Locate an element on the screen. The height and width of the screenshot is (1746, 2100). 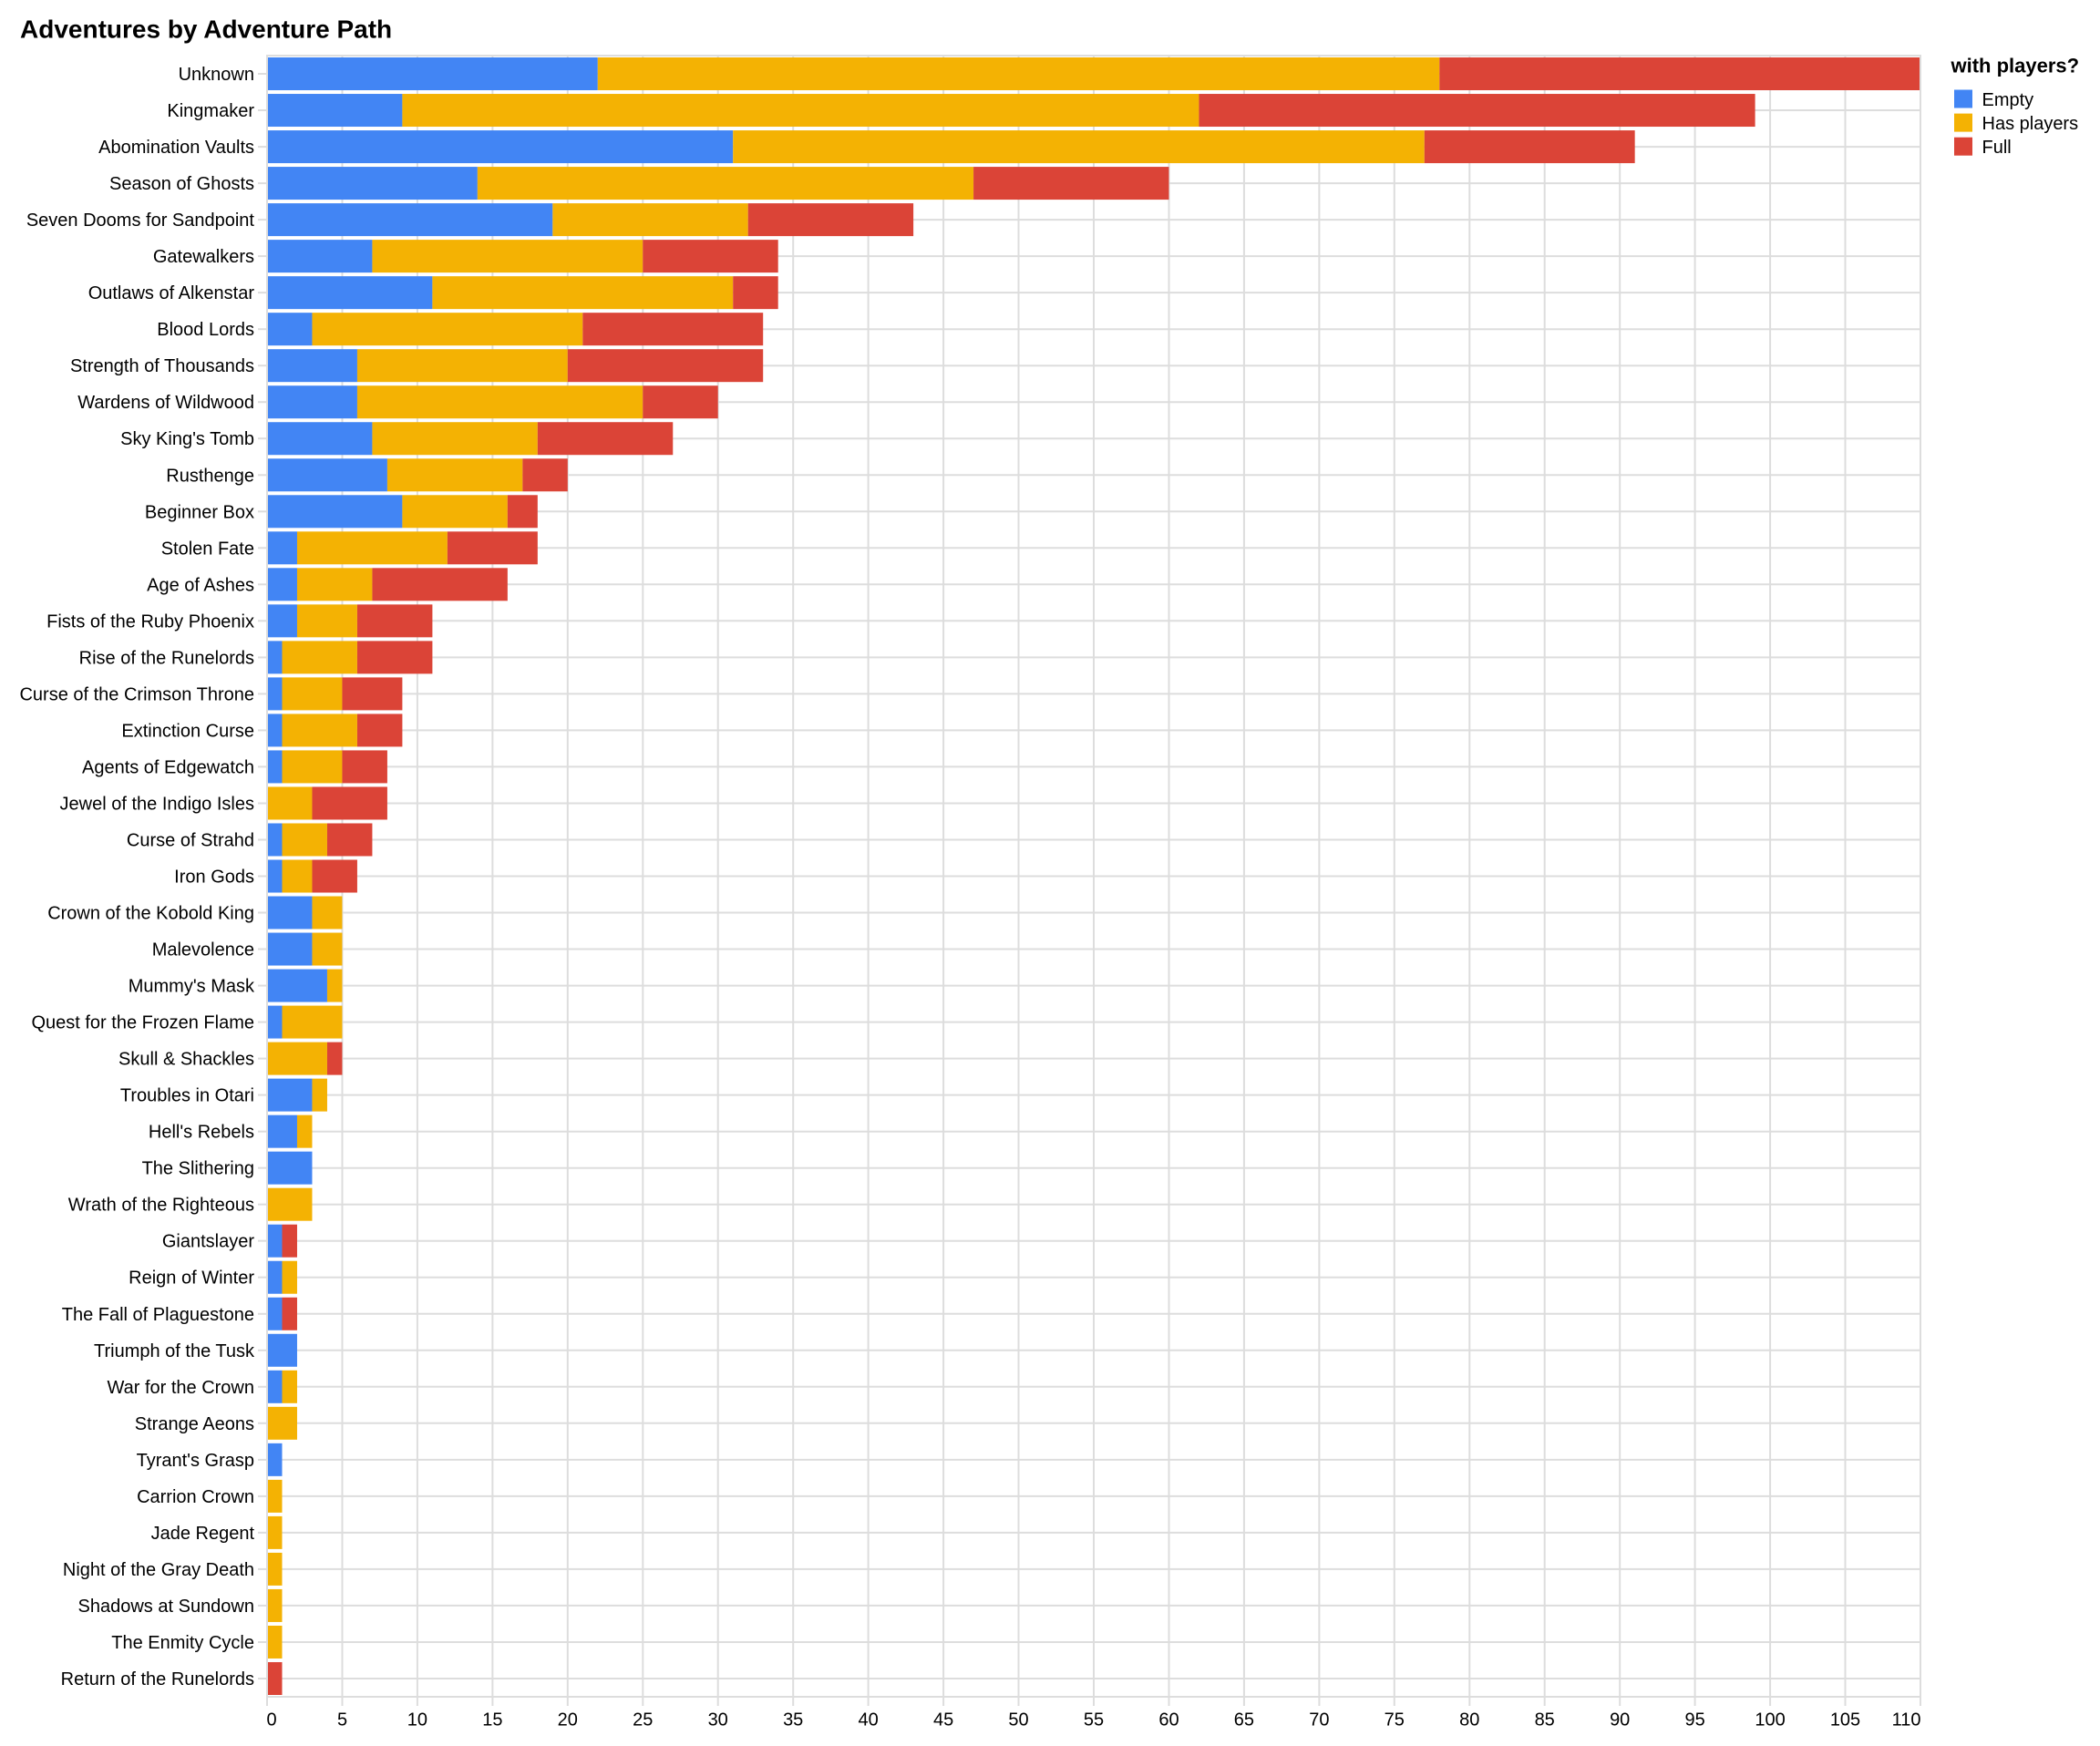
svg-text: Quest for the Frozen Flame is located at coordinates (143, 1023).